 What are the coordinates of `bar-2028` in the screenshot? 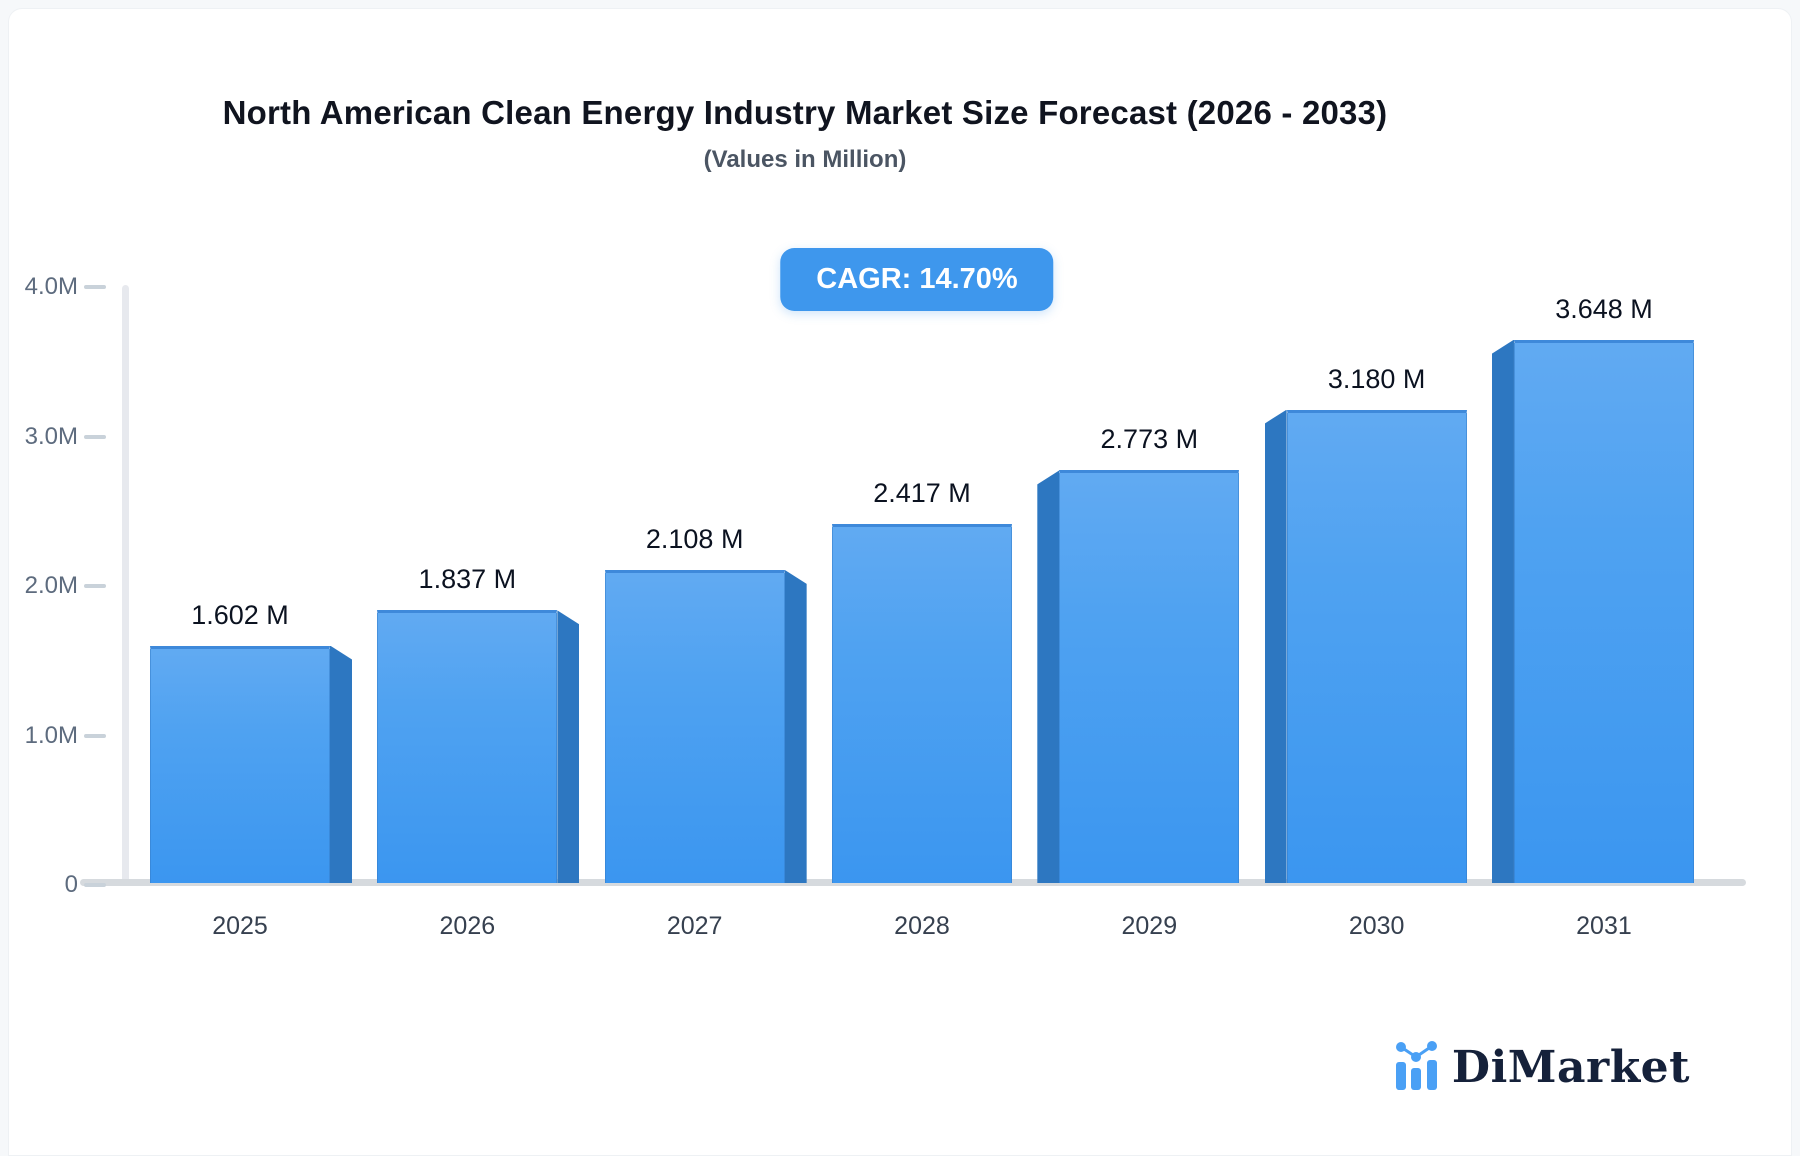 It's located at (921, 703).